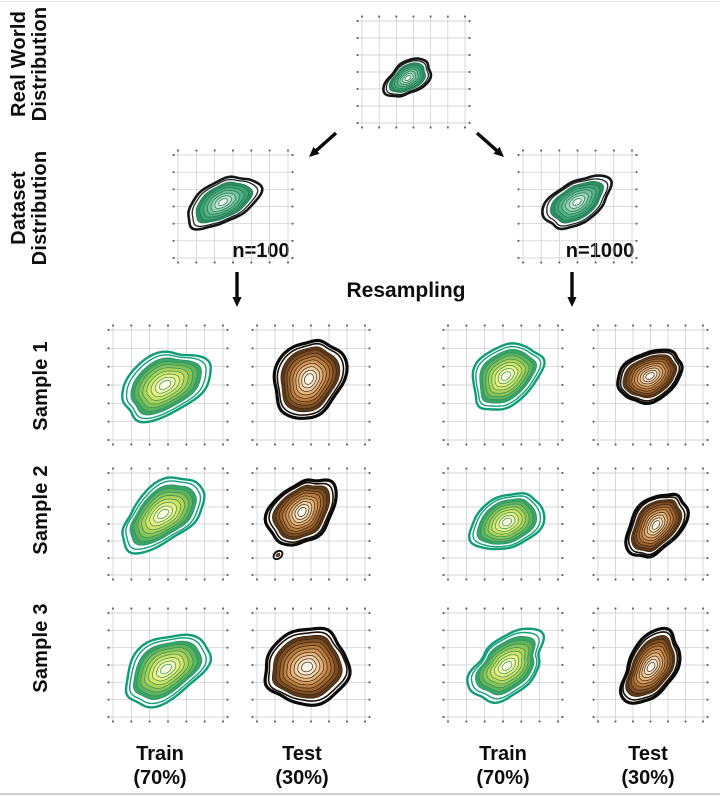  I want to click on contour-plot-dataset-n100, so click(233, 206).